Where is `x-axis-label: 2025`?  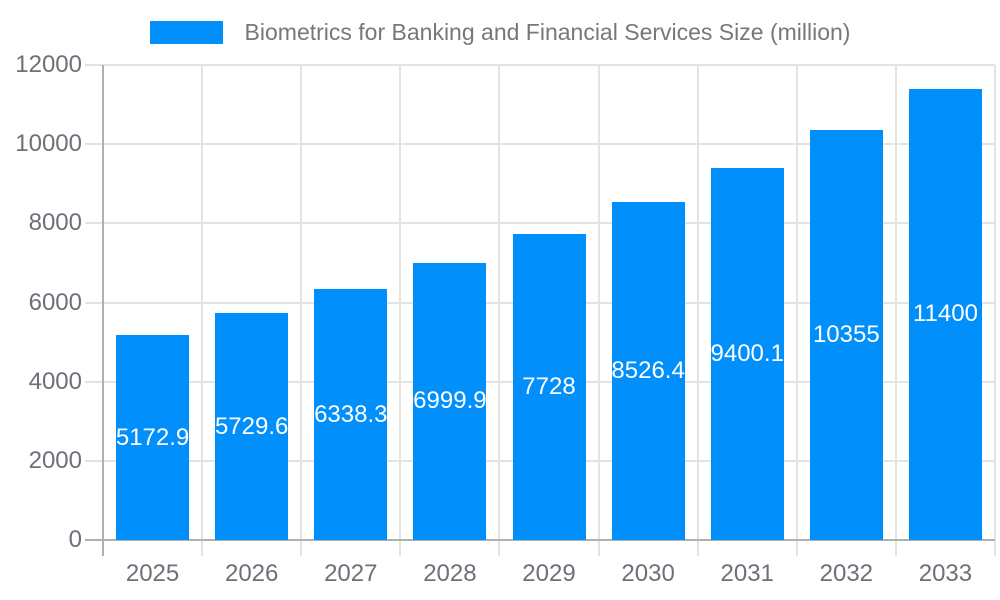 x-axis-label: 2025 is located at coordinates (152, 573).